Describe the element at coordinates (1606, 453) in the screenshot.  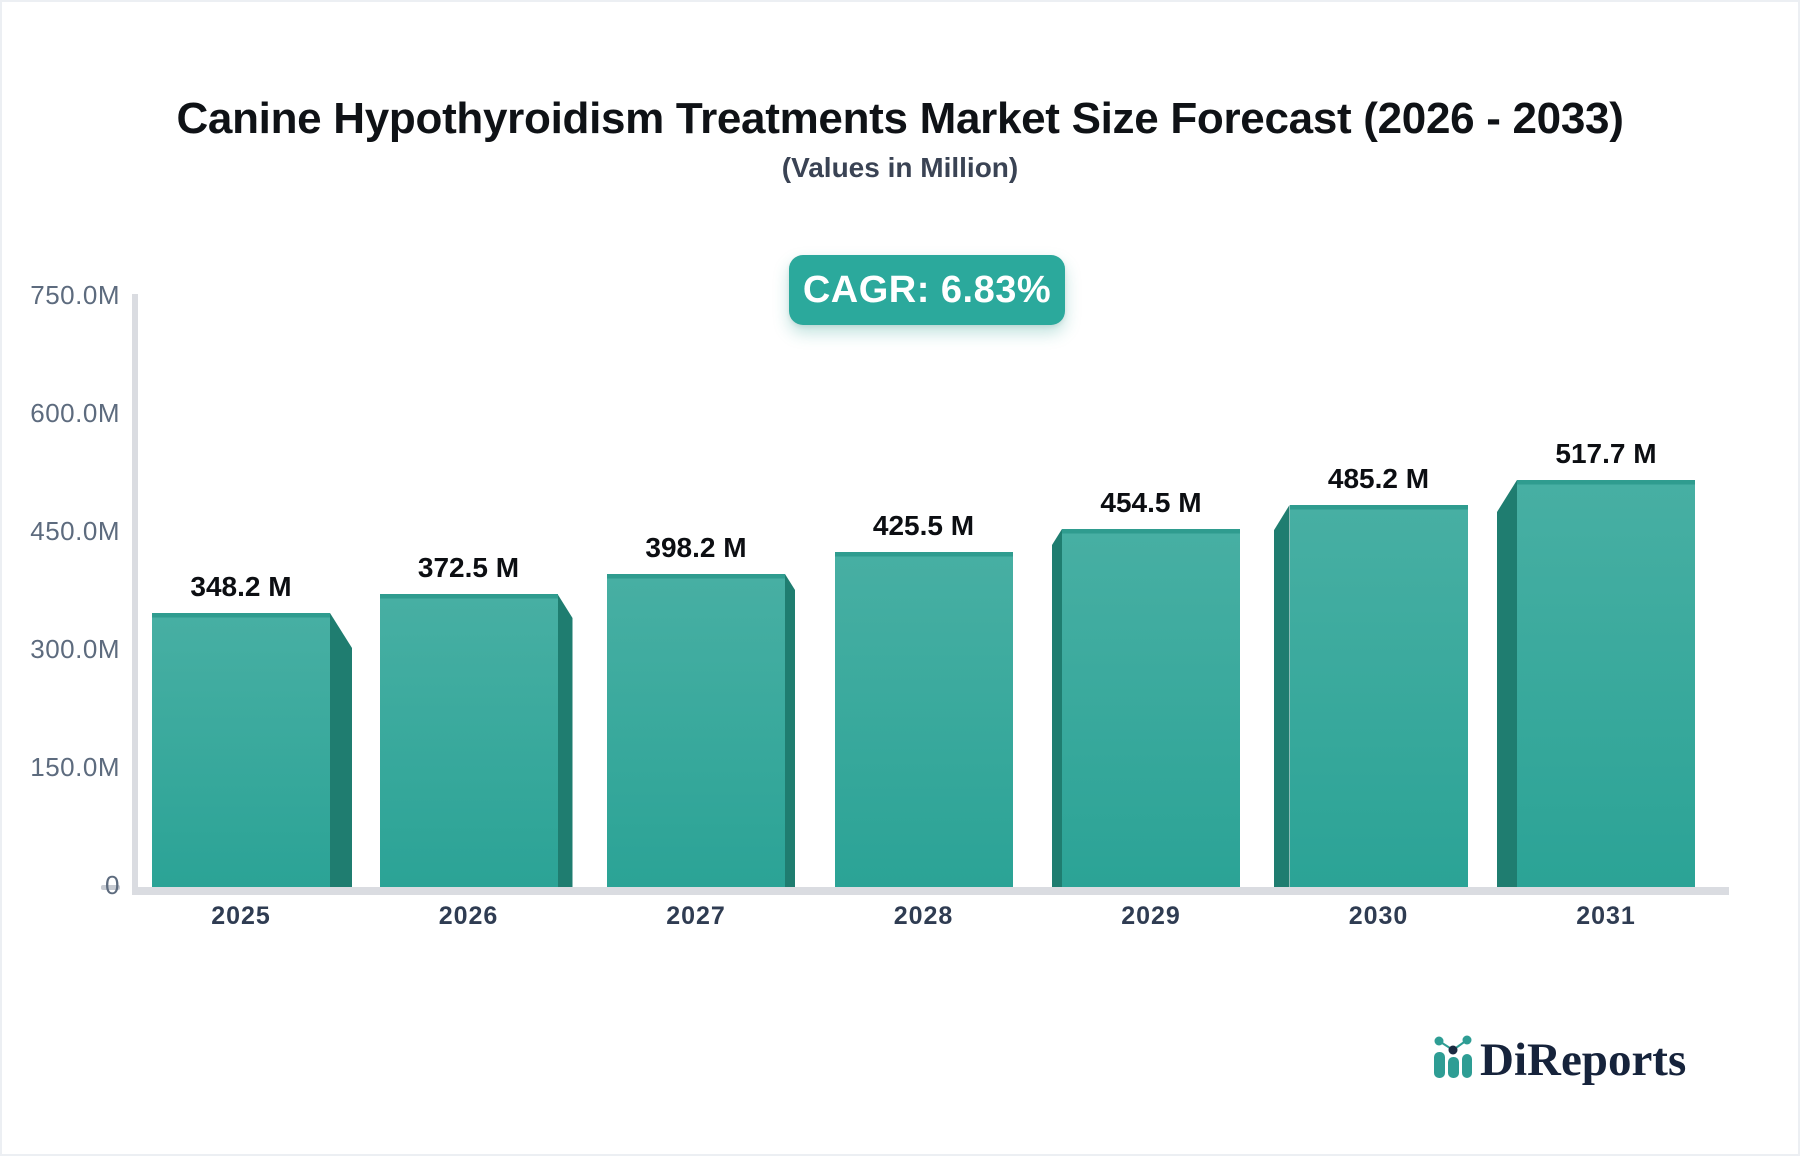
I see `bar-value-label: 517.7 M` at that location.